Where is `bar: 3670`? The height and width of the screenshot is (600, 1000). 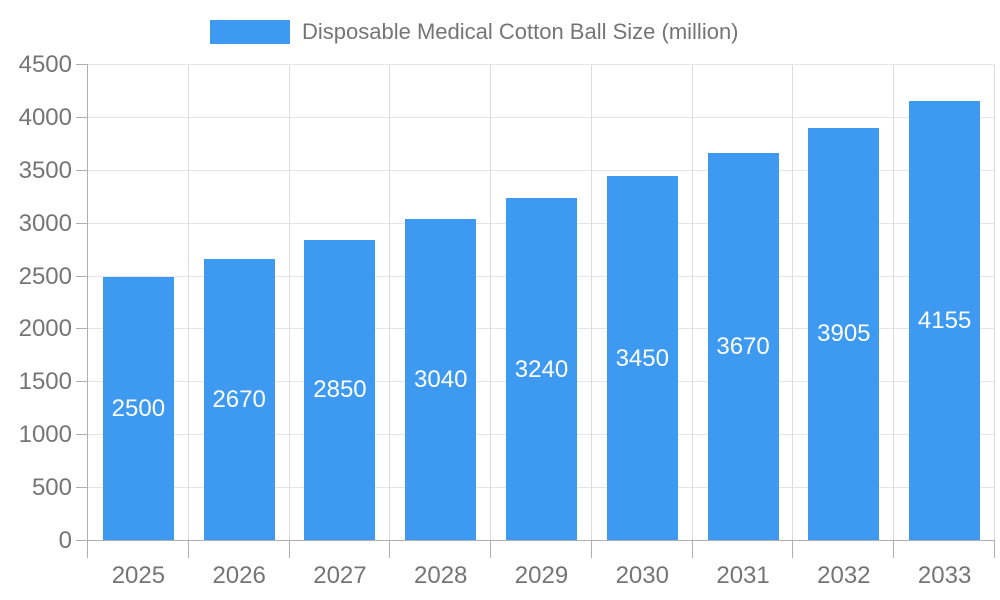 bar: 3670 is located at coordinates (743, 346).